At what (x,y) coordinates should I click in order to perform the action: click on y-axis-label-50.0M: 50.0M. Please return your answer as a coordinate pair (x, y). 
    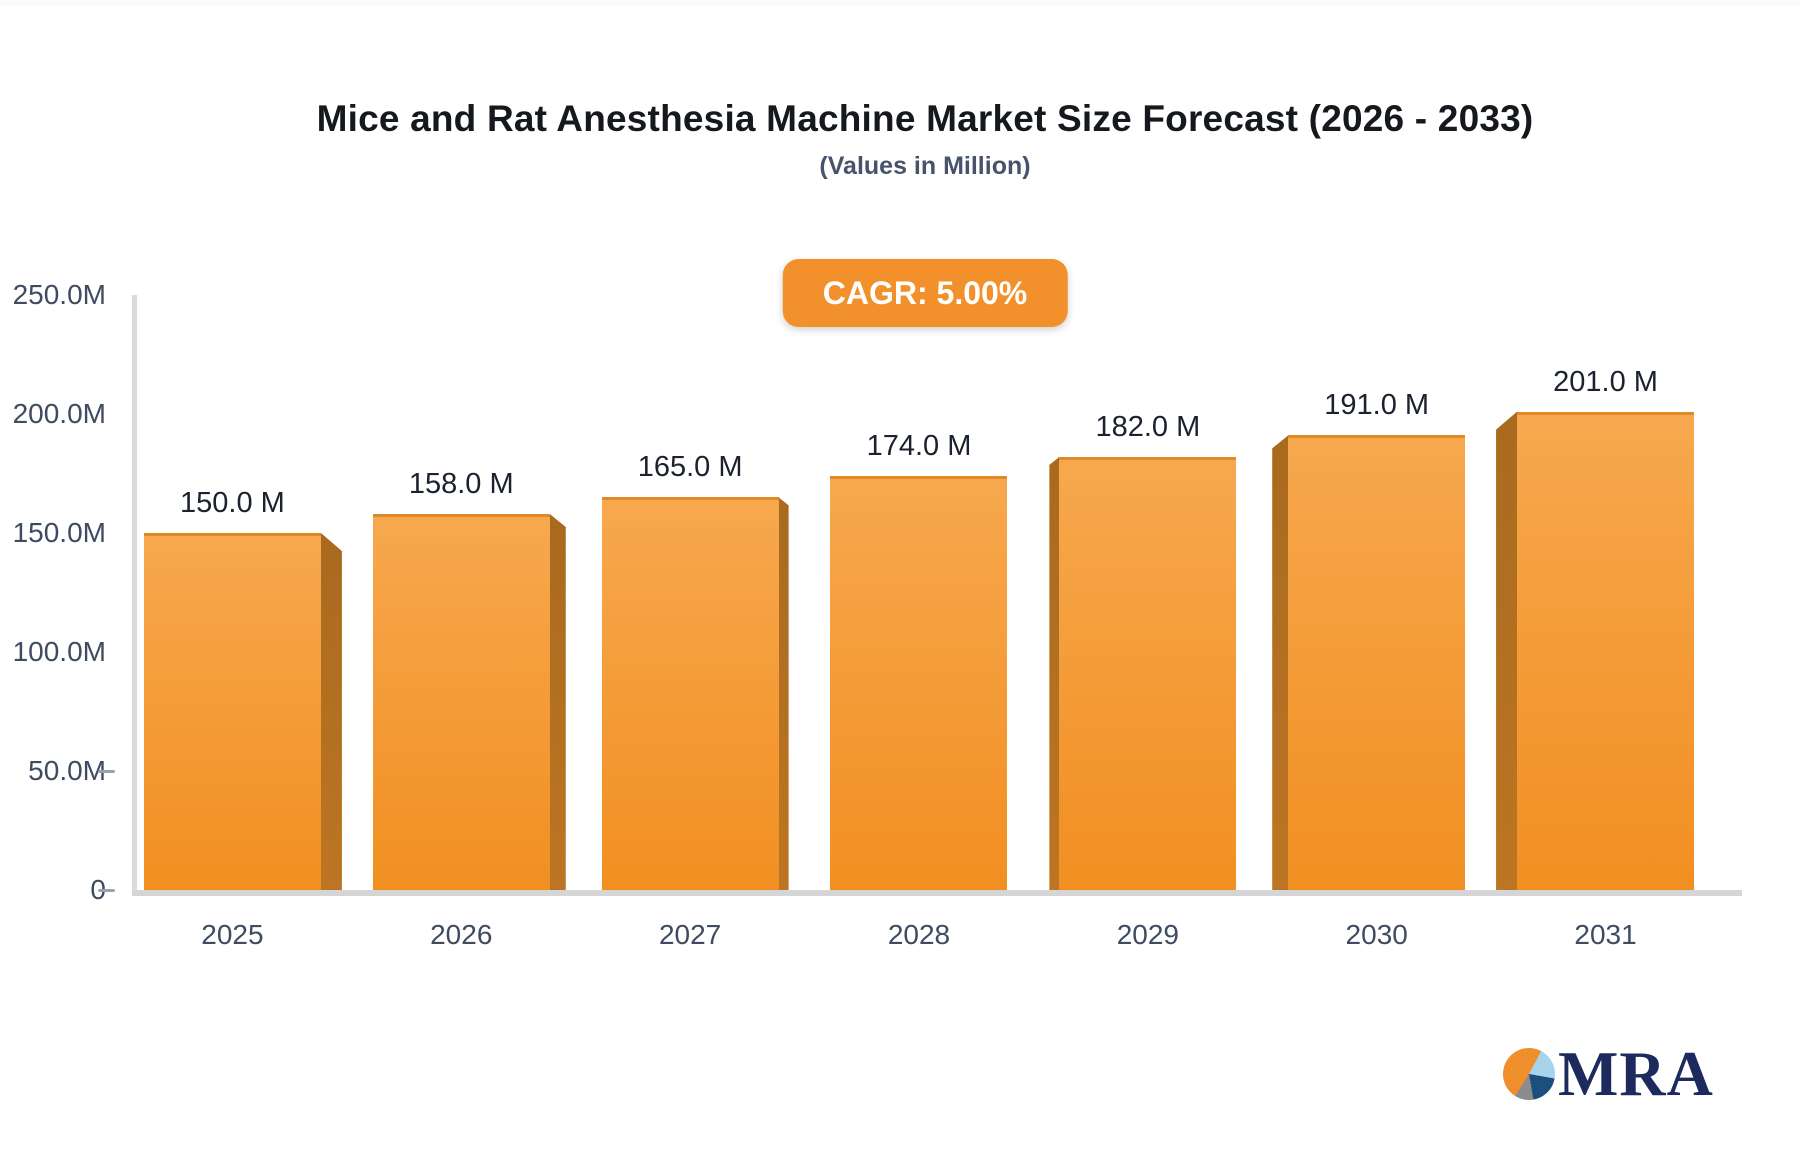
    Looking at the image, I should click on (67, 770).